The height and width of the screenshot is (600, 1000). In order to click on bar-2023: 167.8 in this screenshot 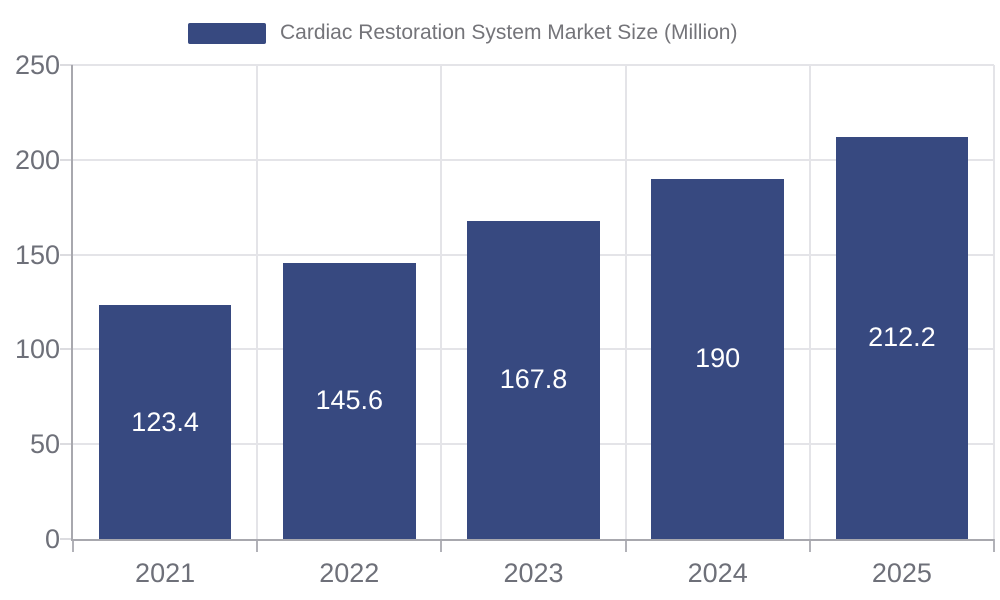, I will do `click(533, 379)`.